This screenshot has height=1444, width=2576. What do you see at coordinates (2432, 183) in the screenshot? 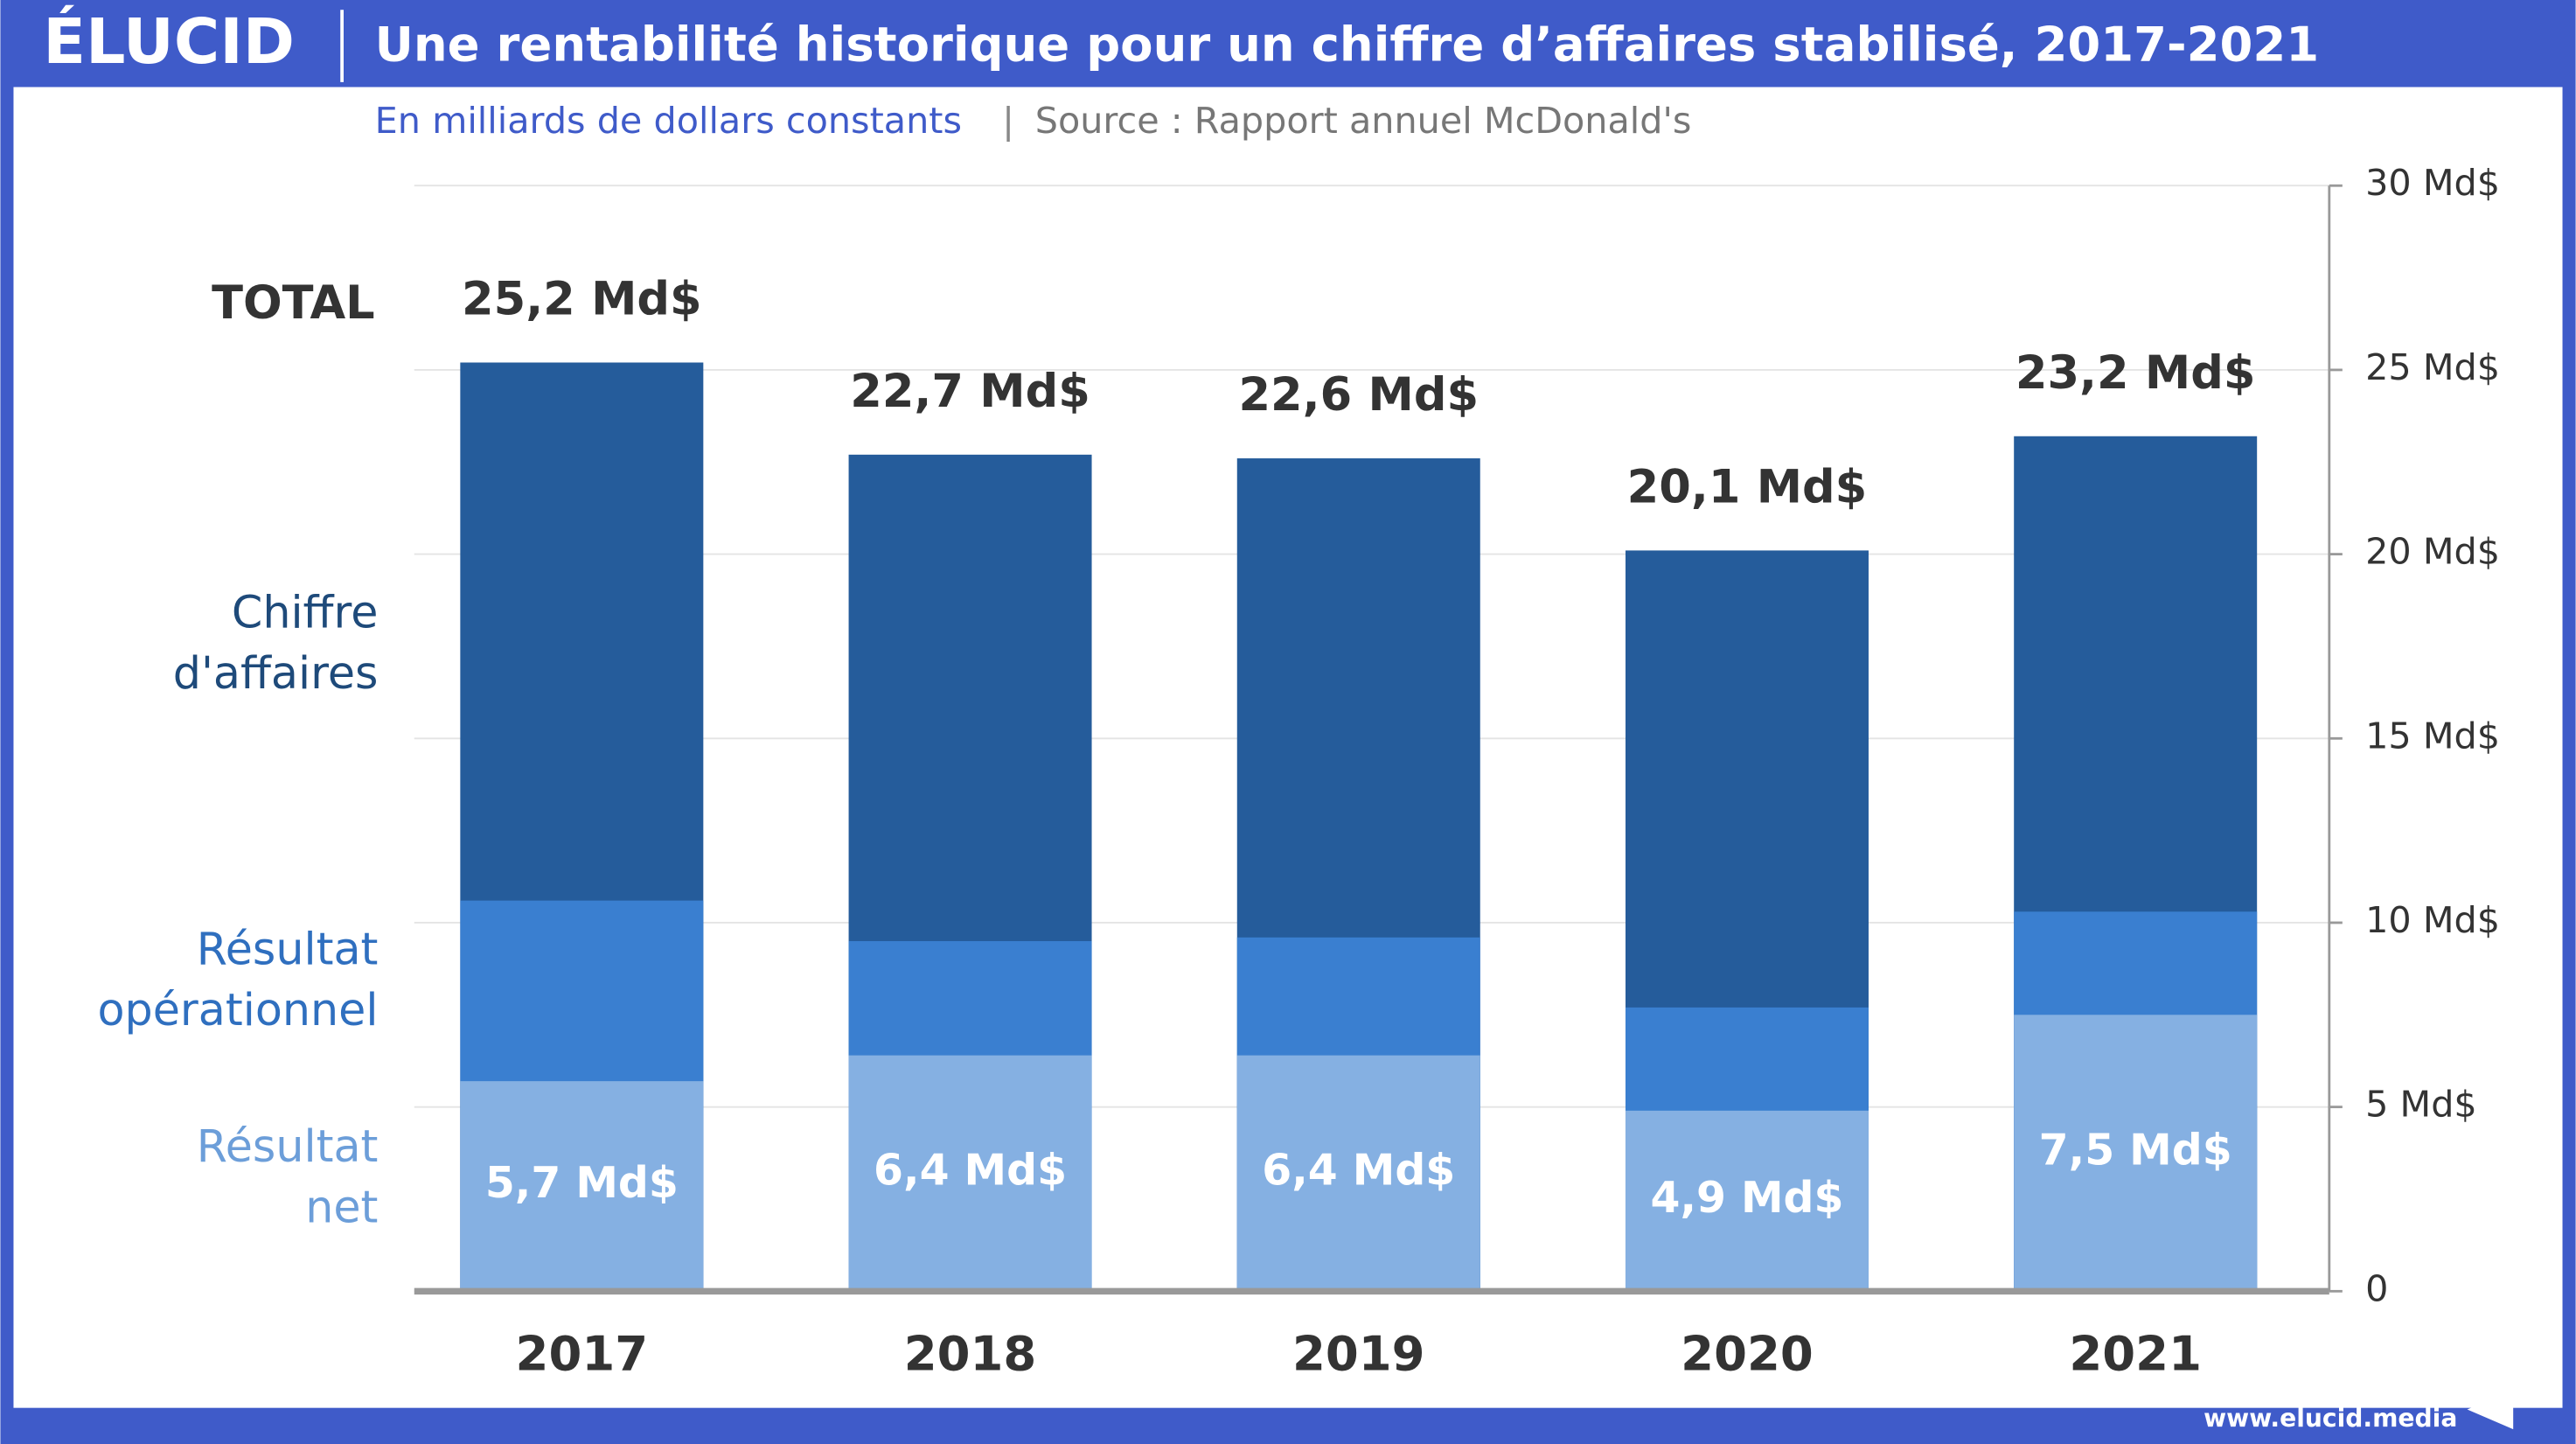
I see `y-tick-label: 30 Md$` at bounding box center [2432, 183].